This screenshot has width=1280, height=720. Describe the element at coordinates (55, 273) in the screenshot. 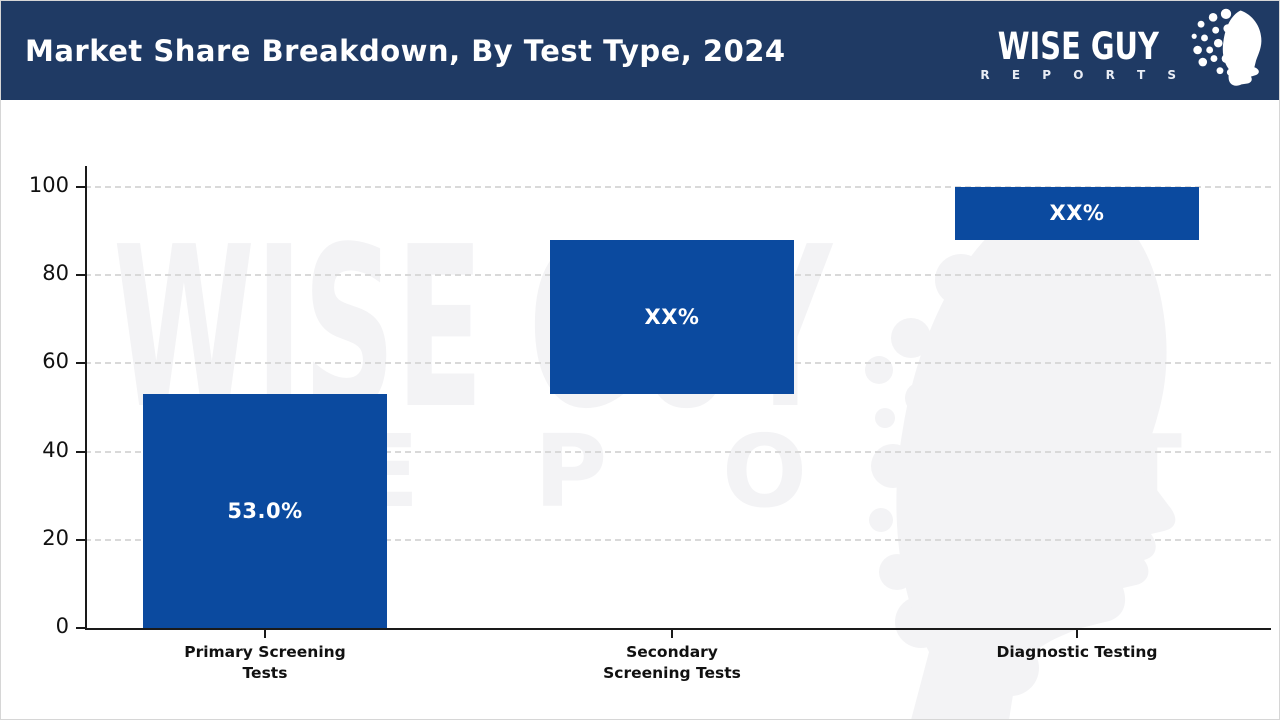

I see `y-tick-label: 80` at that location.